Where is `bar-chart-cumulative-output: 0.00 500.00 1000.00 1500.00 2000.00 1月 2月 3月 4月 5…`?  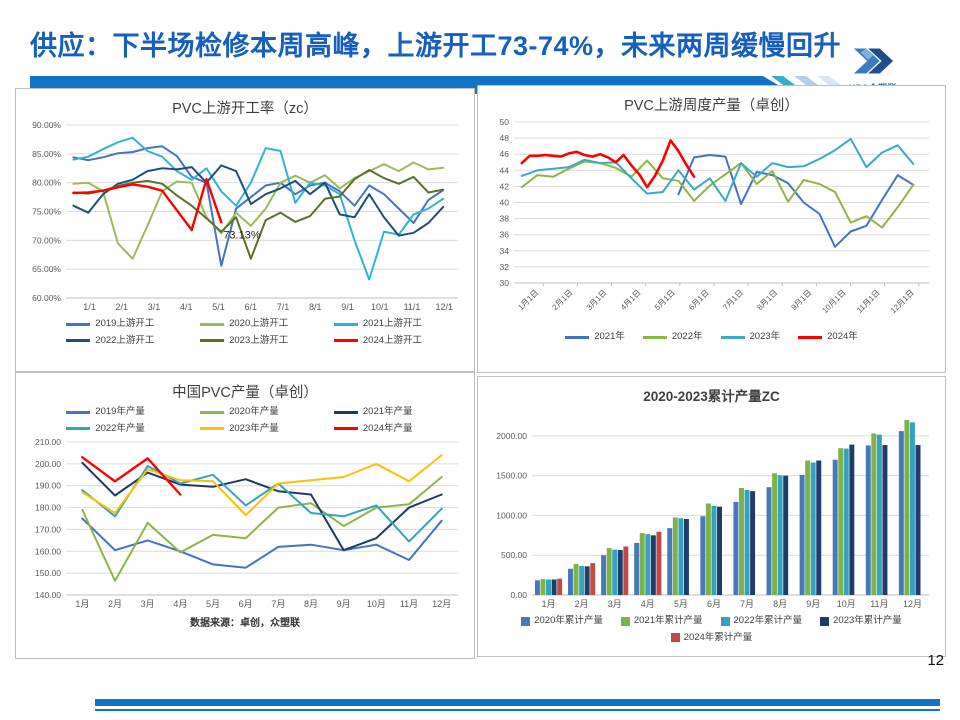
bar-chart-cumulative-output: 0.00 500.00 1000.00 1500.00 2000.00 1月 2月 3月 4月 5… is located at coordinates (711, 510).